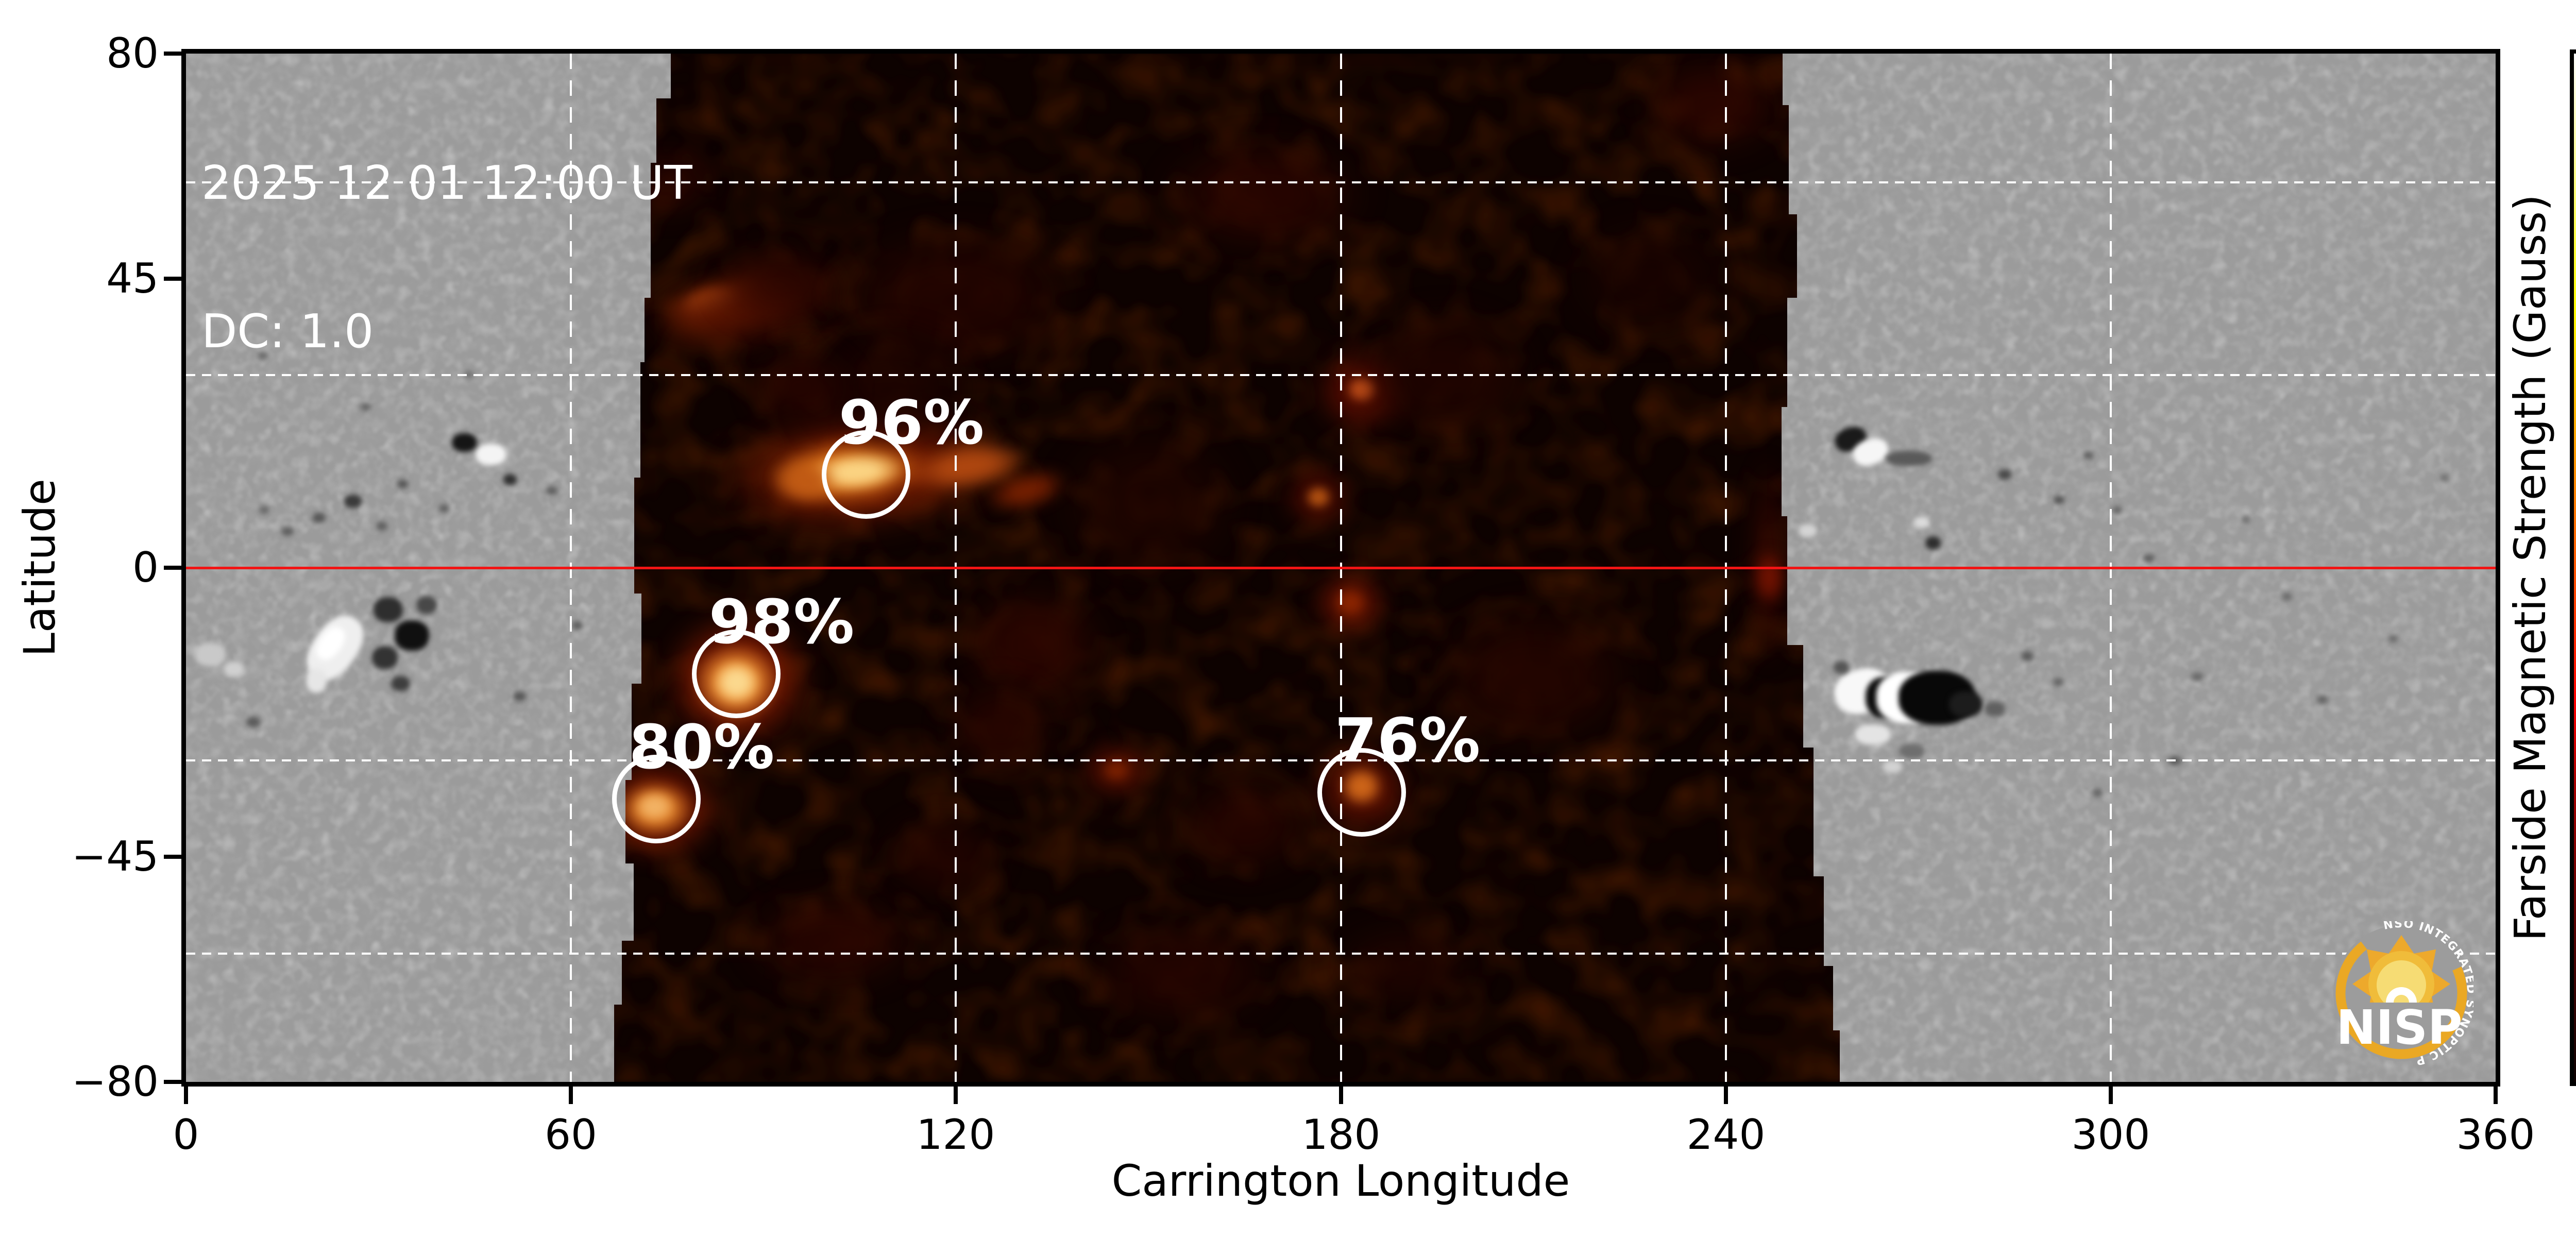 The image size is (2576, 1238). I want to click on timestamp-annotation: 2025 12 01 12:00 UT DC: 1.0, so click(446, 257).